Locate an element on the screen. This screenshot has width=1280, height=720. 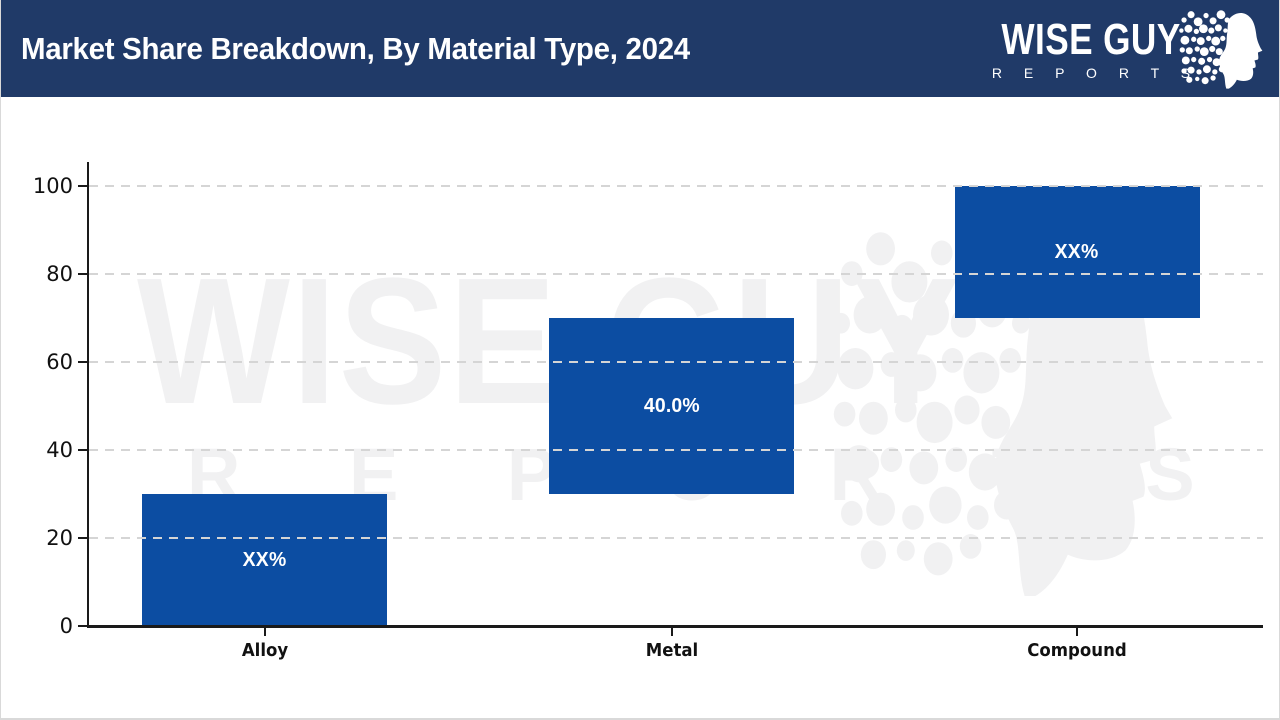
logo-text: WISE GUY R E P O R T S is located at coordinates (1091, 47).